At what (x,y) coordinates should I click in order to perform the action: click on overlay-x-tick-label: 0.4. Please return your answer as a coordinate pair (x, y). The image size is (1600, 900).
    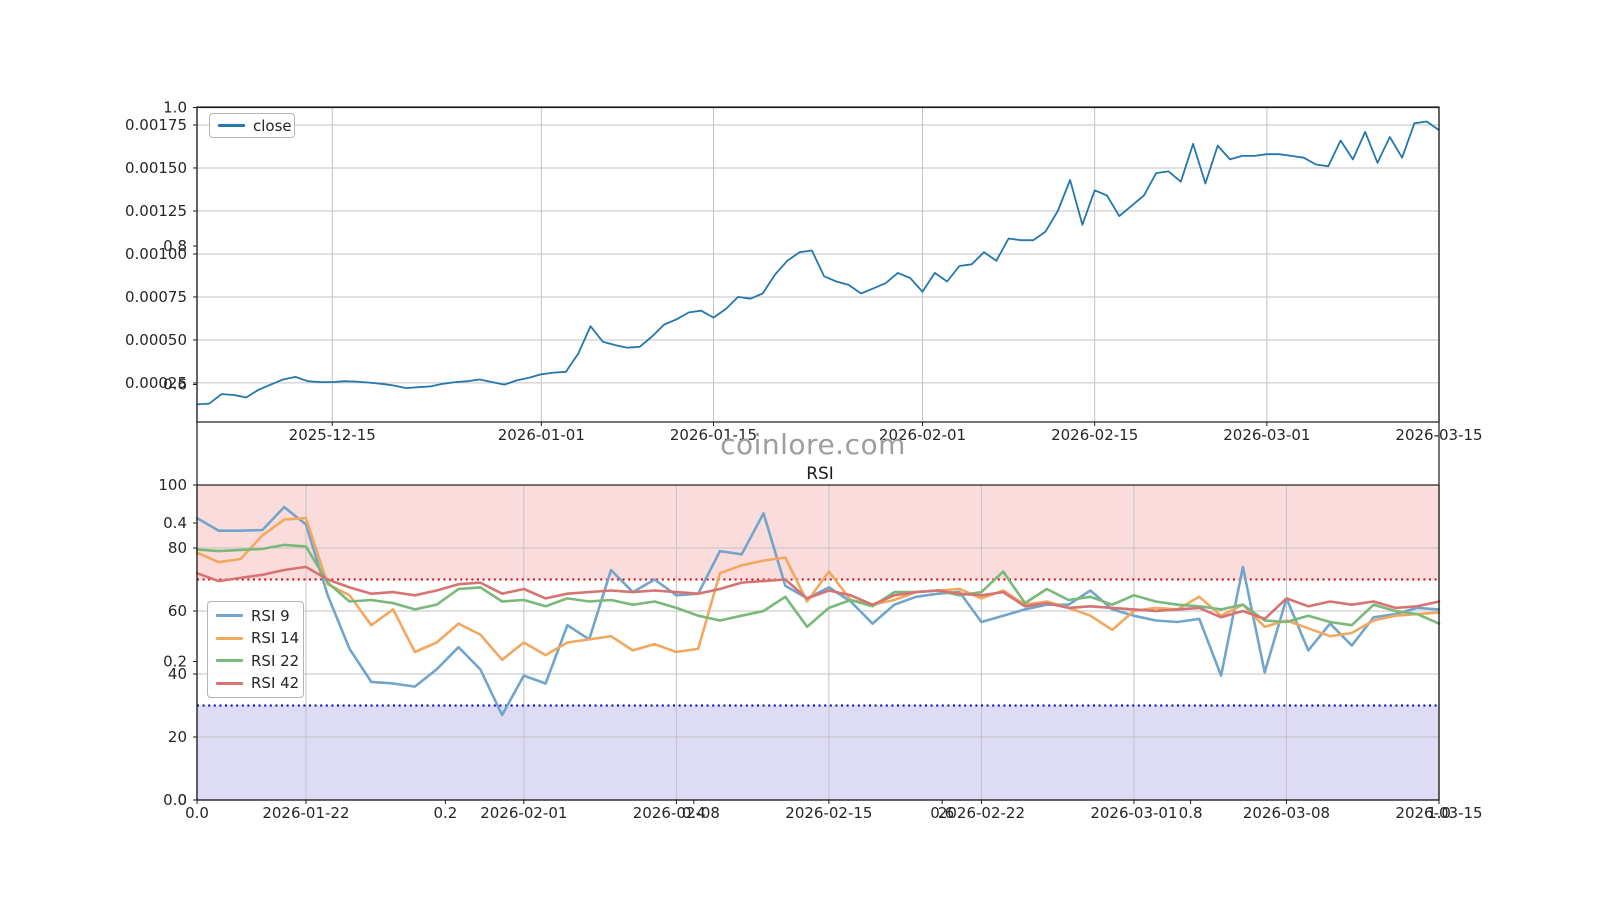
    Looking at the image, I should click on (694, 813).